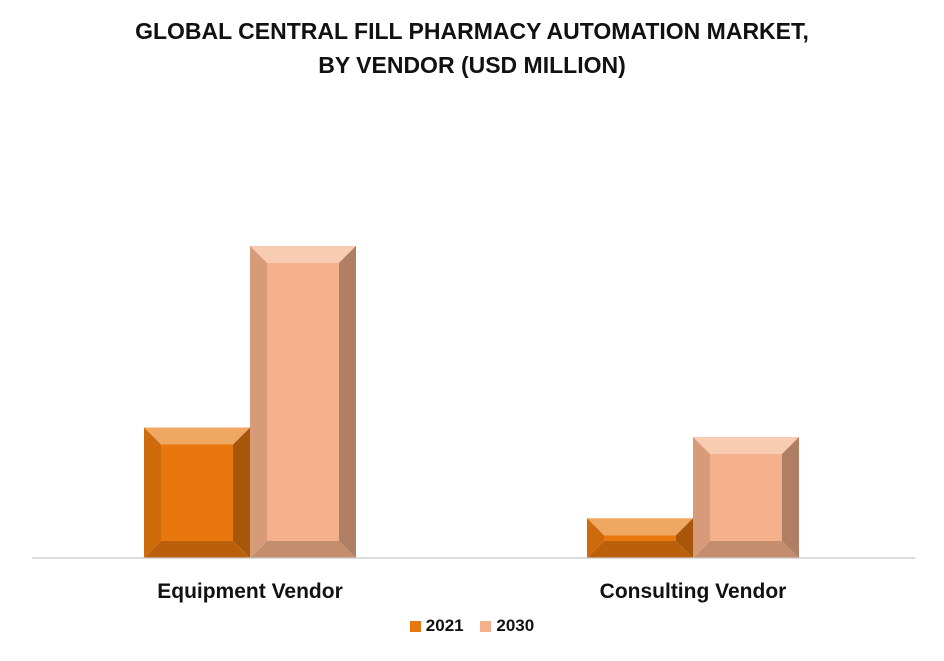  Describe the element at coordinates (640, 549) in the screenshot. I see `bar-2021-consulting-vendor-bottom-bevel` at that location.